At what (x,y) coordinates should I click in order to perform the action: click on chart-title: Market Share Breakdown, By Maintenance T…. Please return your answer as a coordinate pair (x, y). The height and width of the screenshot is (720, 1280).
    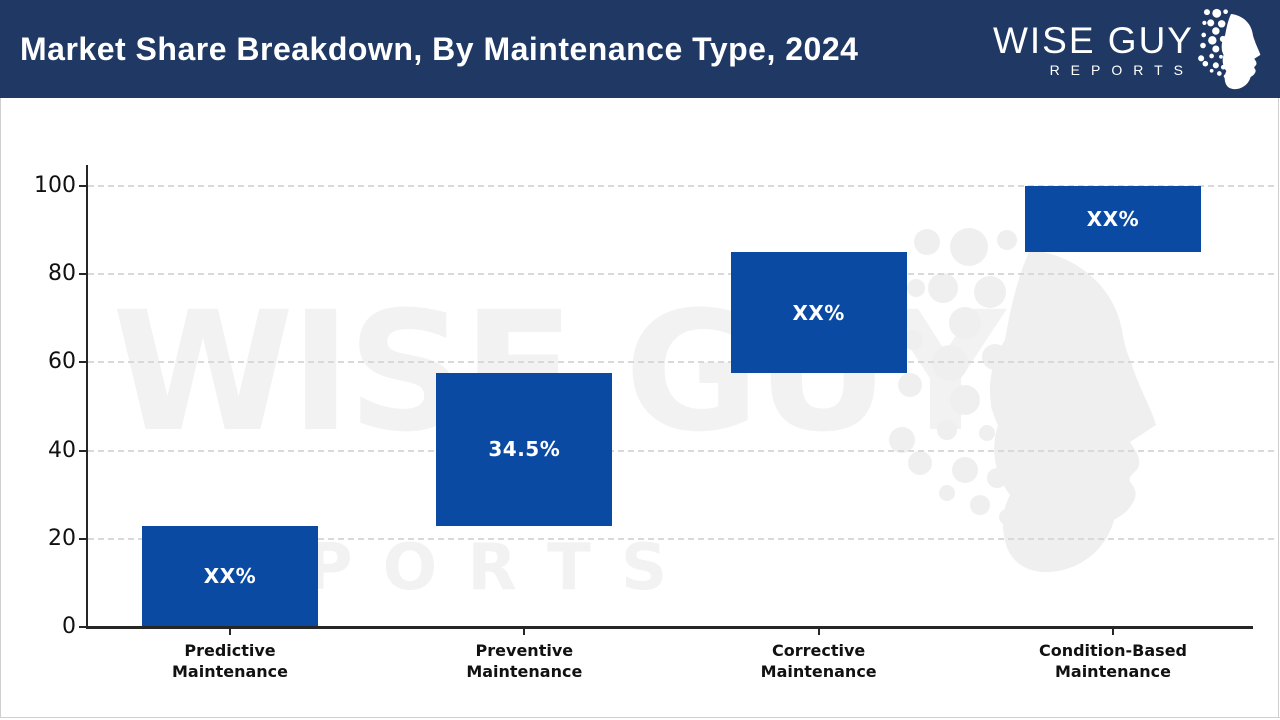
    Looking at the image, I should click on (439, 48).